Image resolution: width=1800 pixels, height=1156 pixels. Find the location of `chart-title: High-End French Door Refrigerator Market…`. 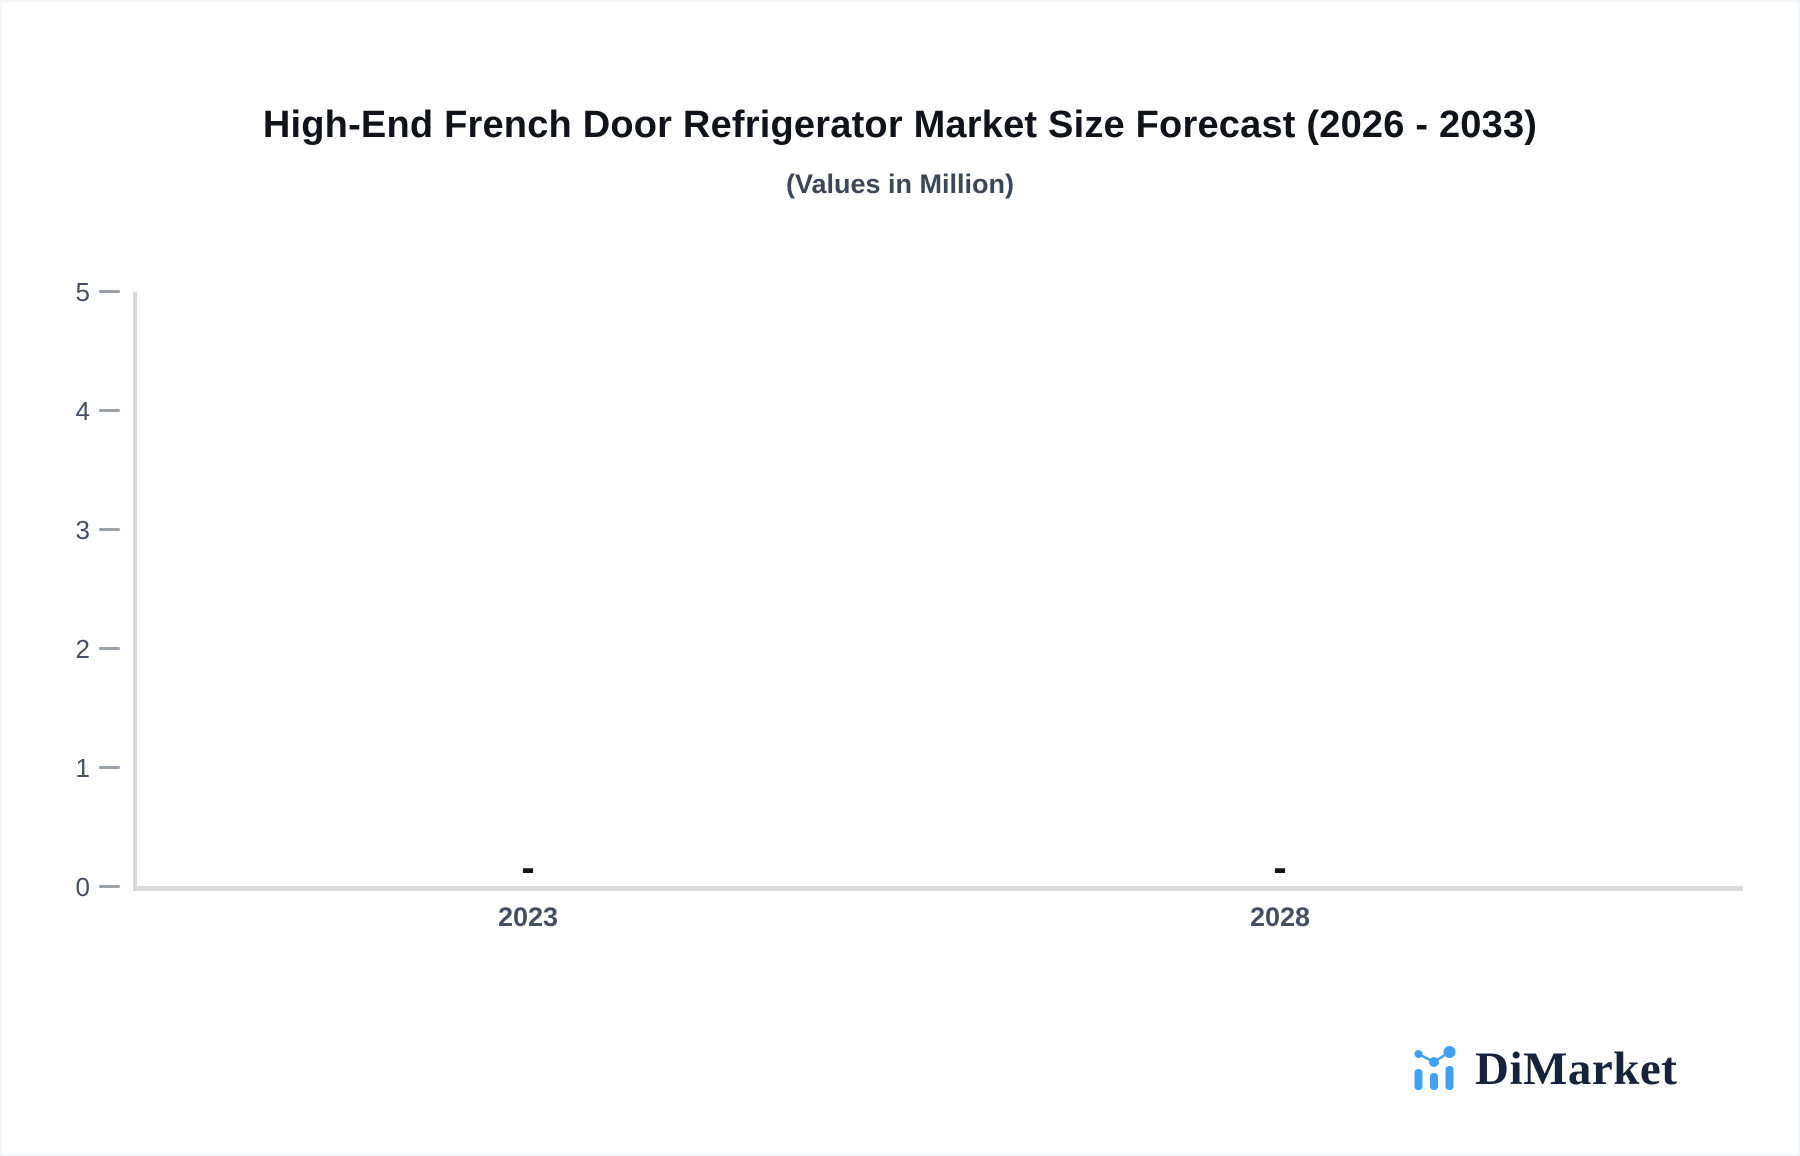

chart-title: High-End French Door Refrigerator Market… is located at coordinates (900, 125).